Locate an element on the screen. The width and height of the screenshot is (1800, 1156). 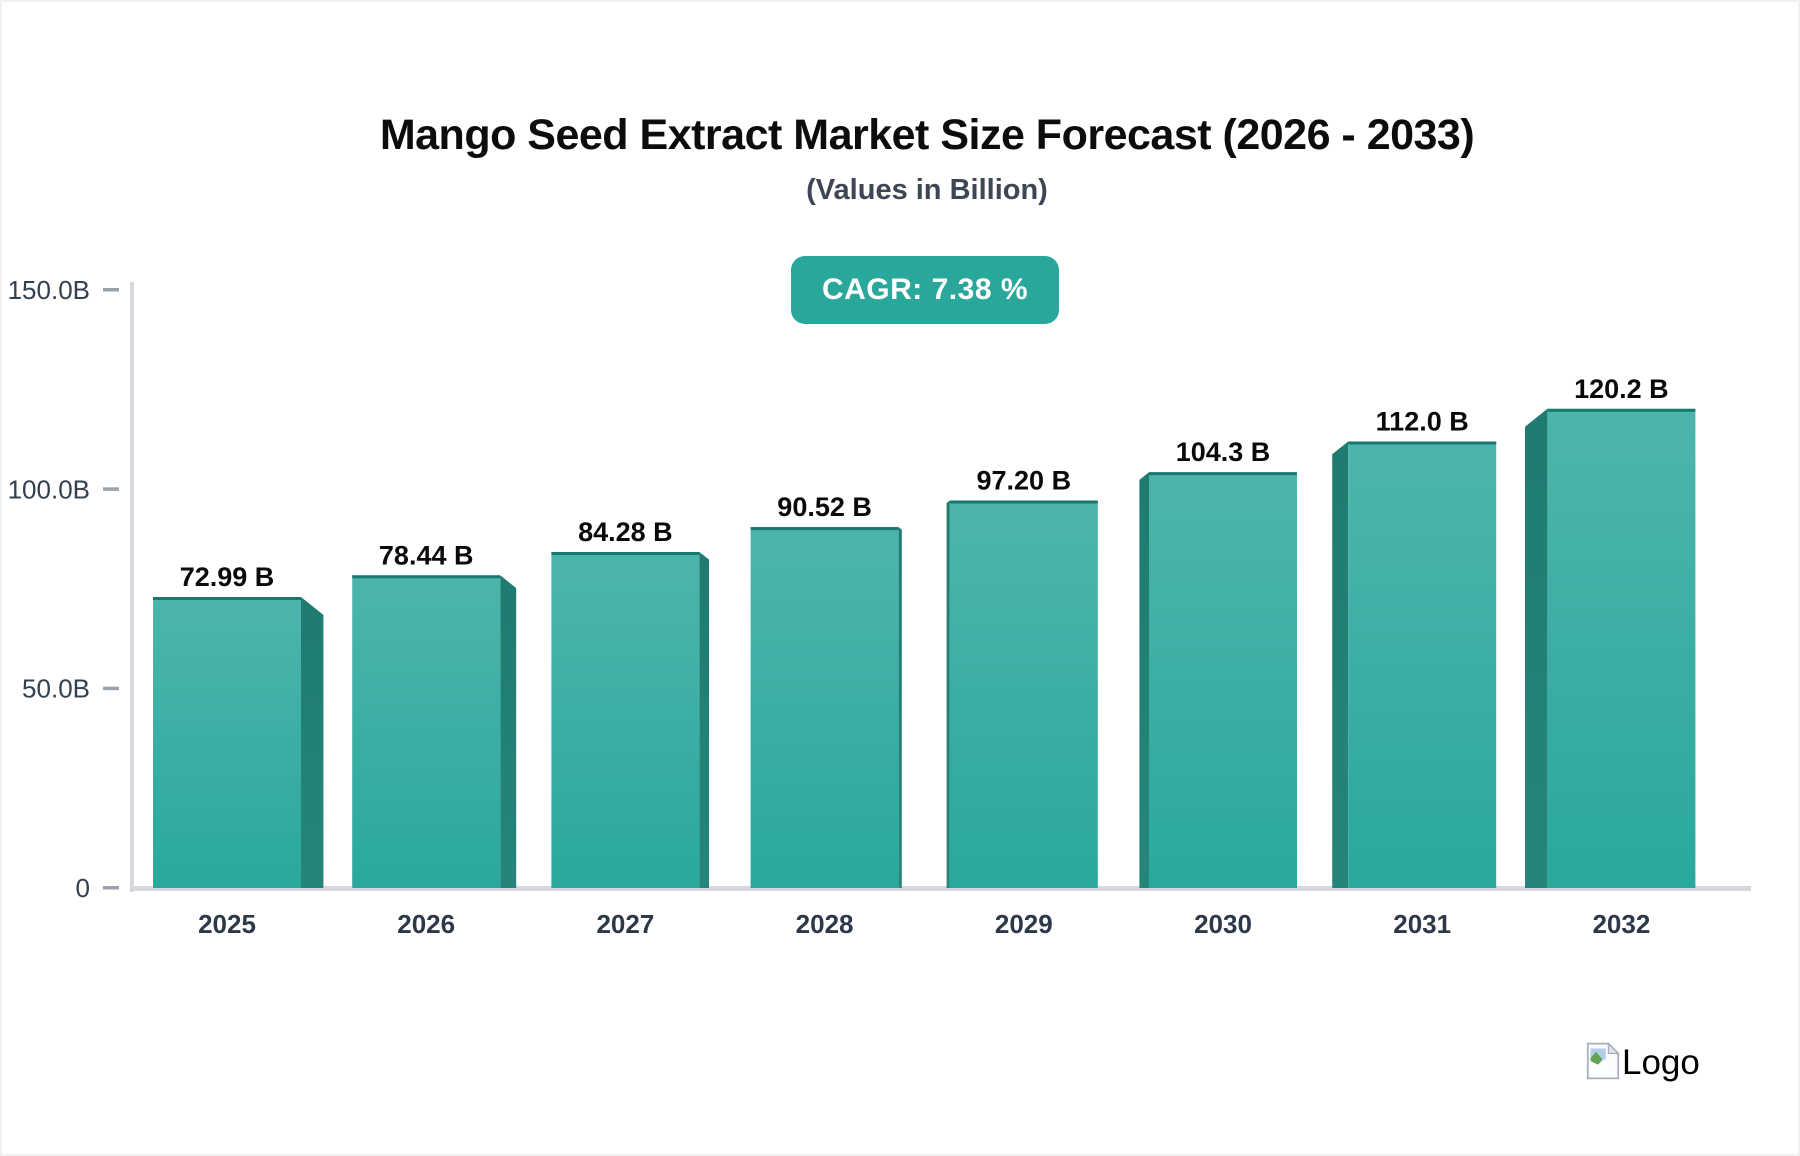
bar-value-label: 120.2 B is located at coordinates (1621, 389).